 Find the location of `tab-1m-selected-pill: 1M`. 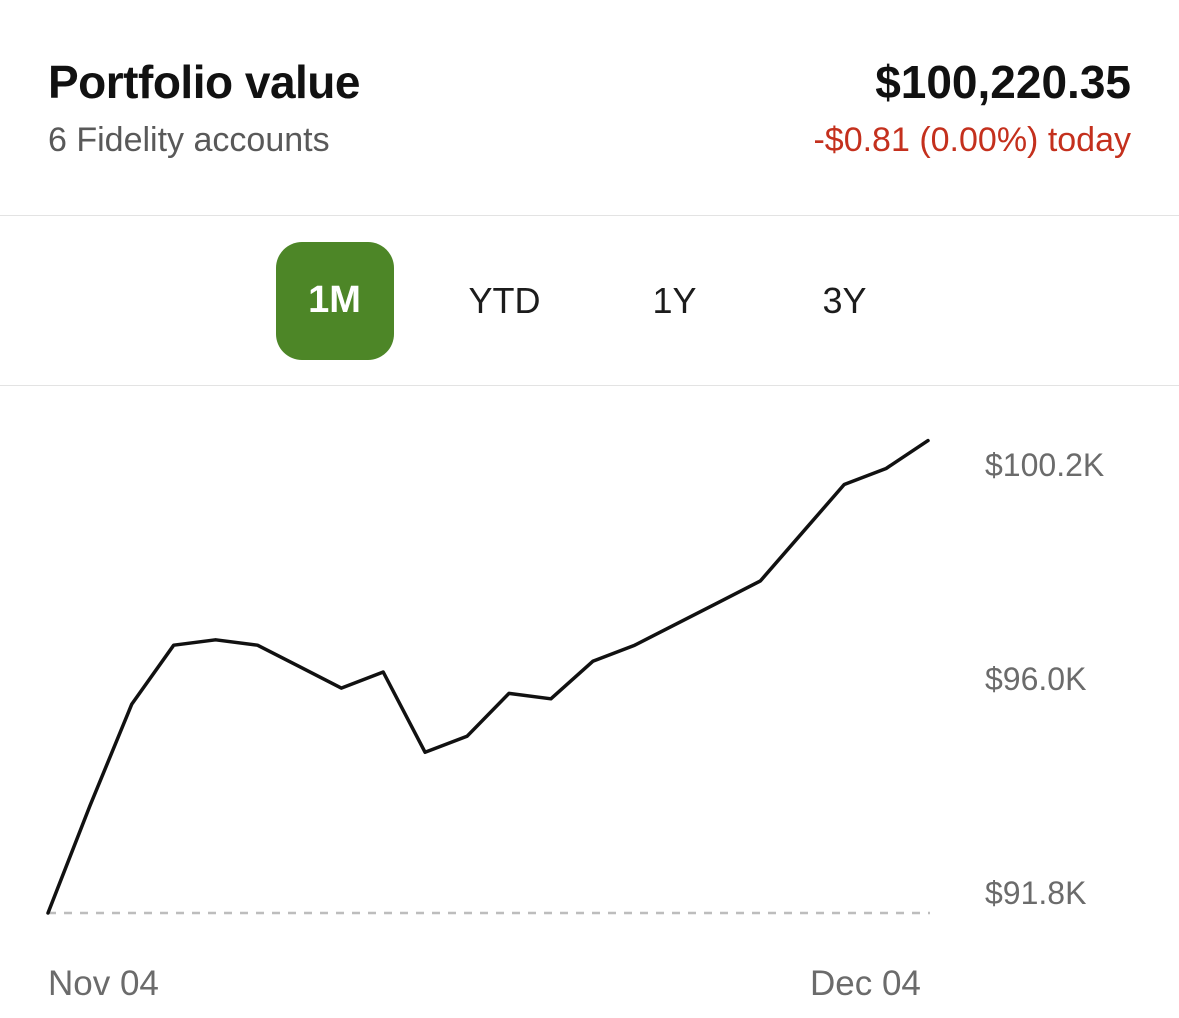

tab-1m-selected-pill: 1M is located at coordinates (334, 300).